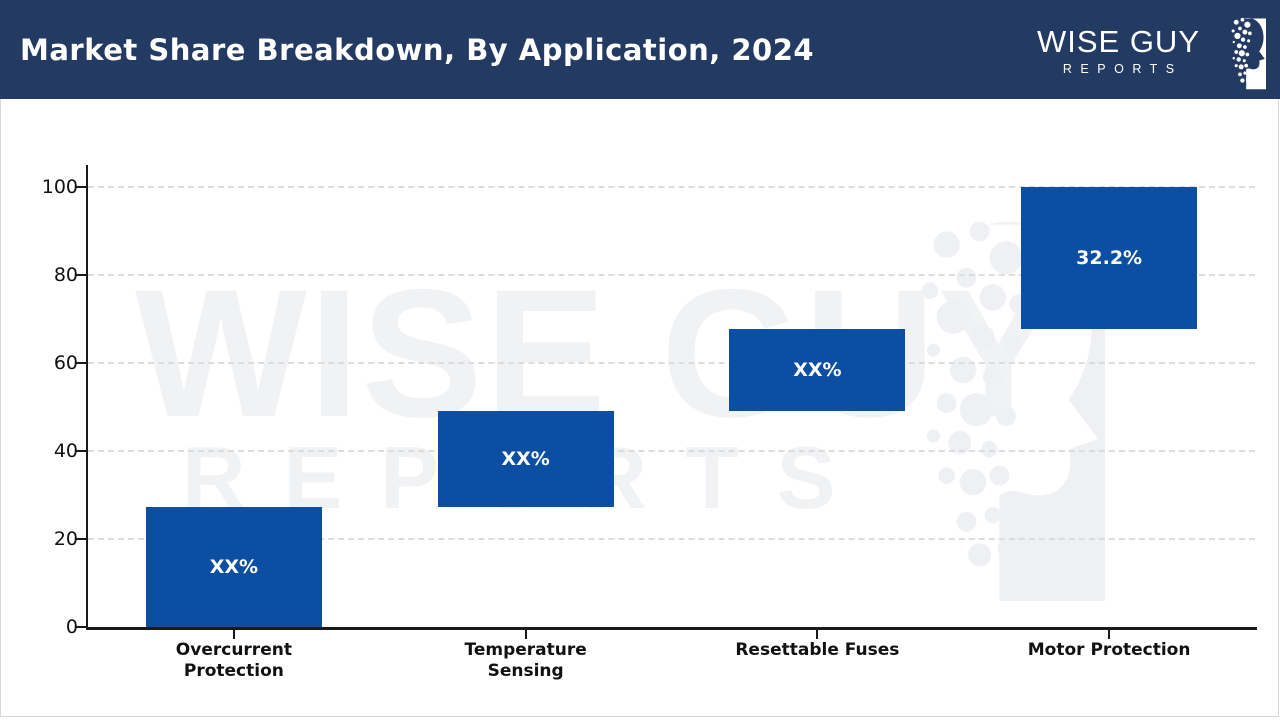 Image resolution: width=1280 pixels, height=720 pixels. I want to click on x-category-label-line: Motor Protection, so click(1109, 650).